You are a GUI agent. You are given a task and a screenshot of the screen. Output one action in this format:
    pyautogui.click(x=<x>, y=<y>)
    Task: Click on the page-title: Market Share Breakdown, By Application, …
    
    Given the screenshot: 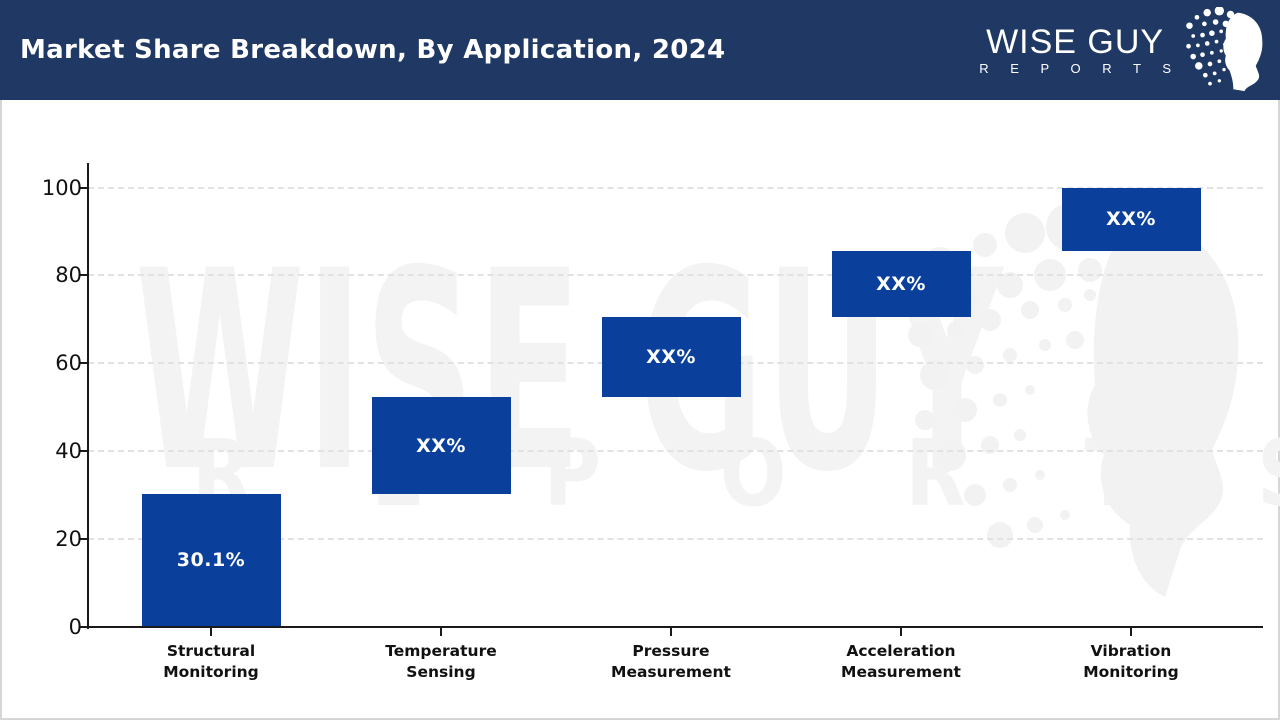 What is the action you would take?
    pyautogui.click(x=373, y=50)
    